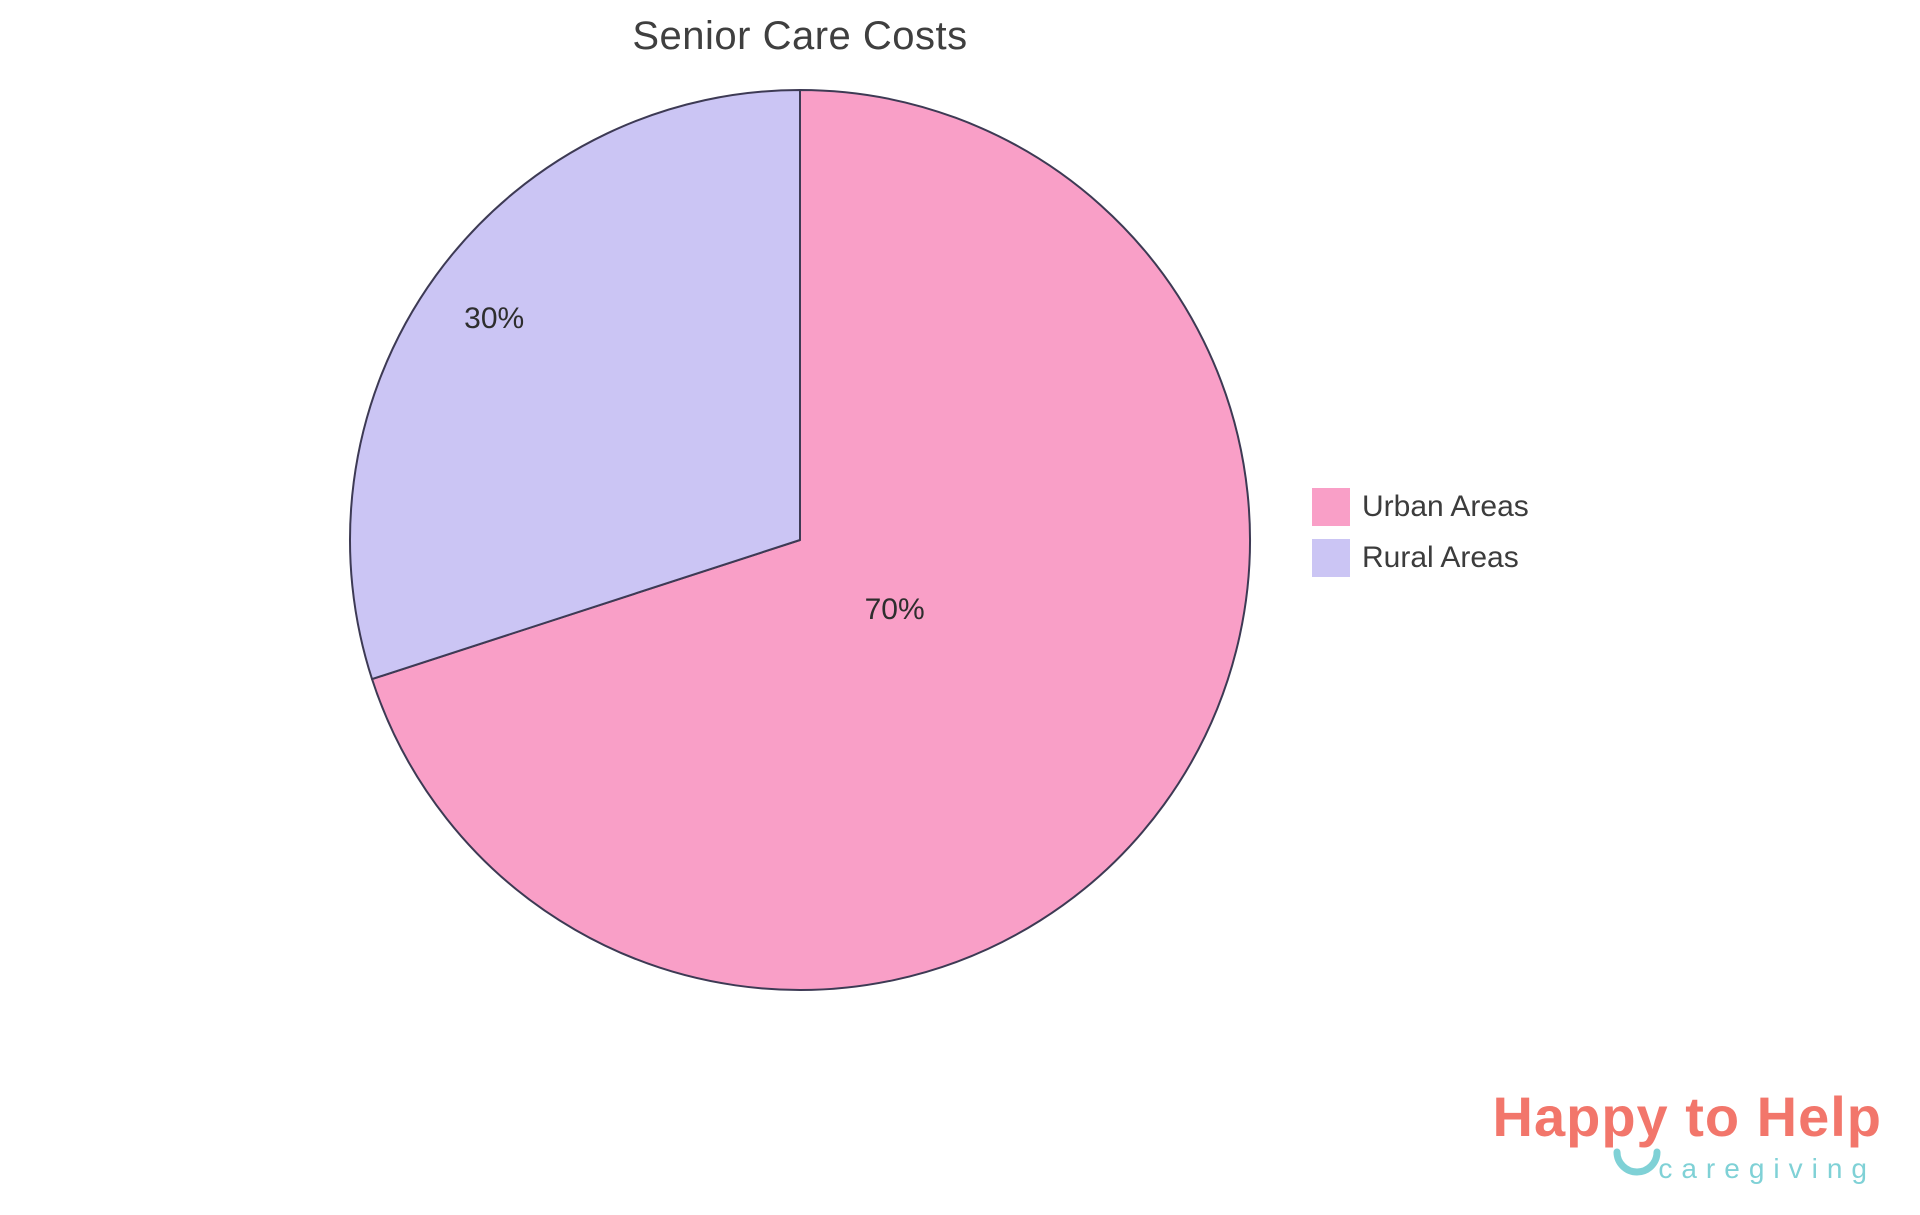 This screenshot has width=1920, height=1215. Describe the element at coordinates (1637, 1162) in the screenshot. I see `smile-icon` at that location.